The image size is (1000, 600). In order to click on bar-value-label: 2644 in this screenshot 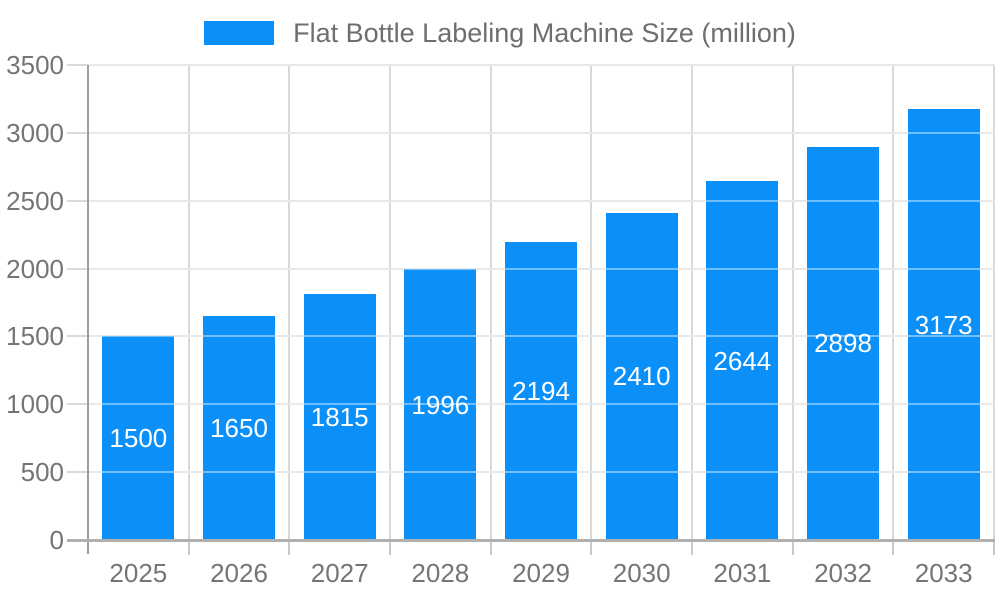, I will do `click(742, 360)`.